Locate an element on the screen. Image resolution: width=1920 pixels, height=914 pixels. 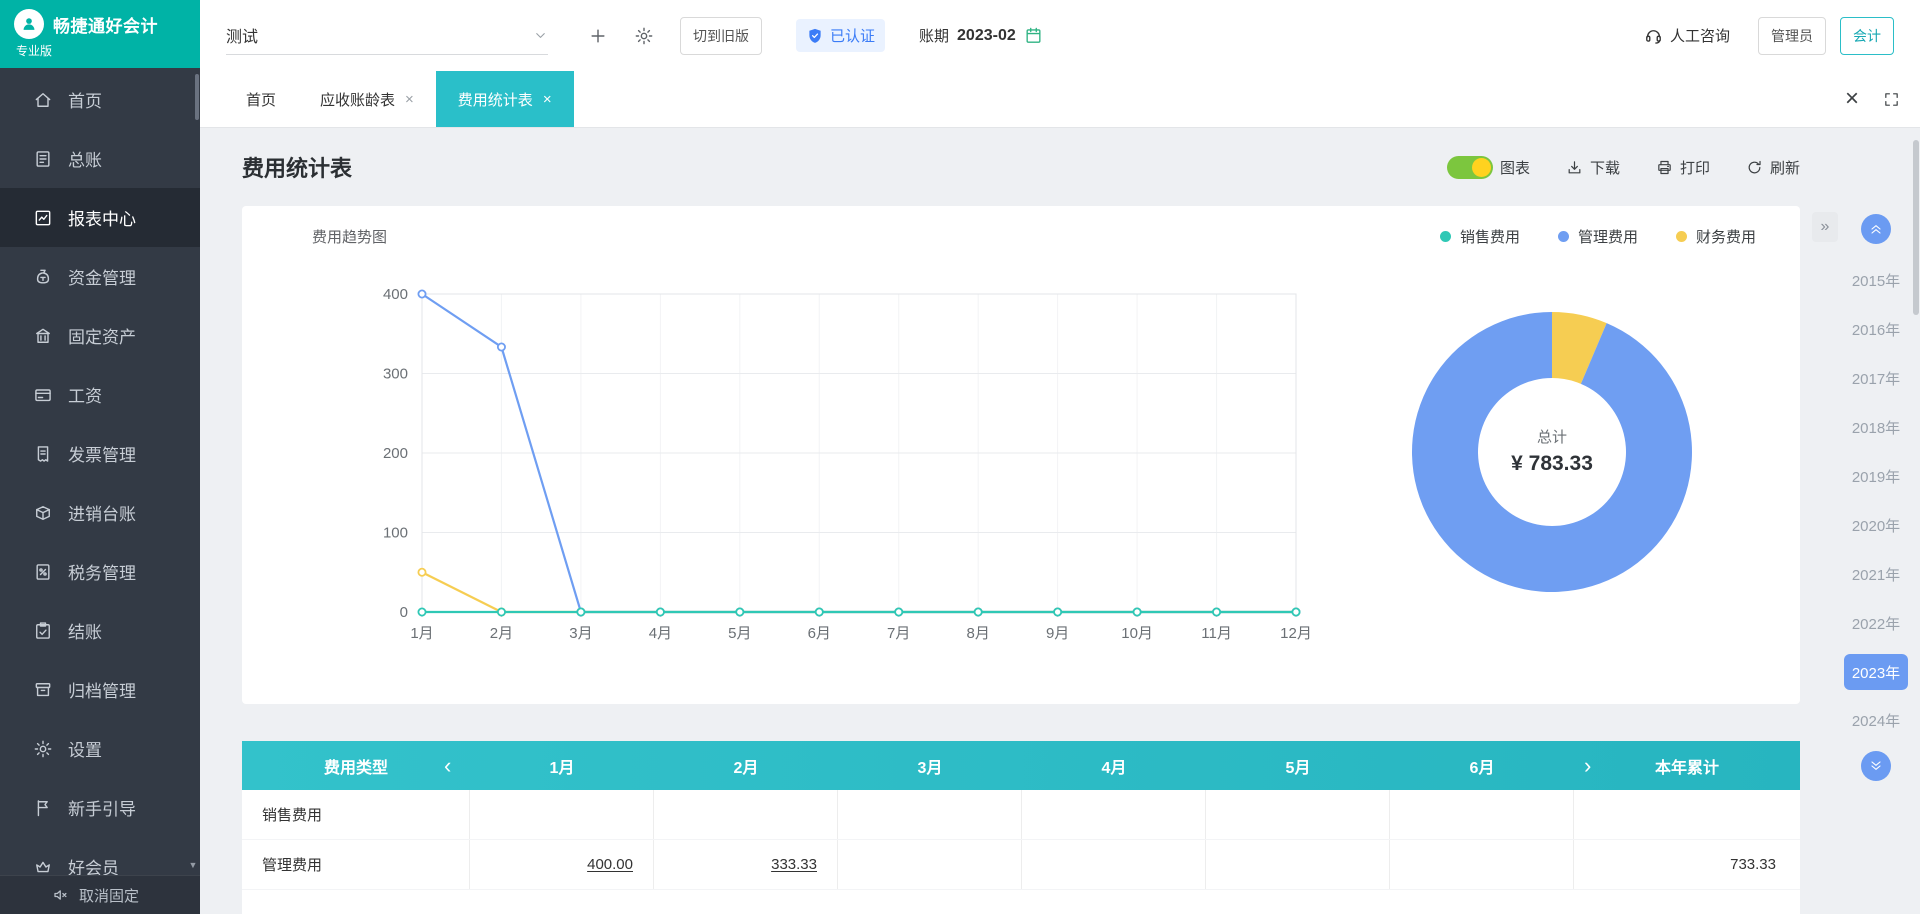
add-account-set-button is located at coordinates (598, 36).